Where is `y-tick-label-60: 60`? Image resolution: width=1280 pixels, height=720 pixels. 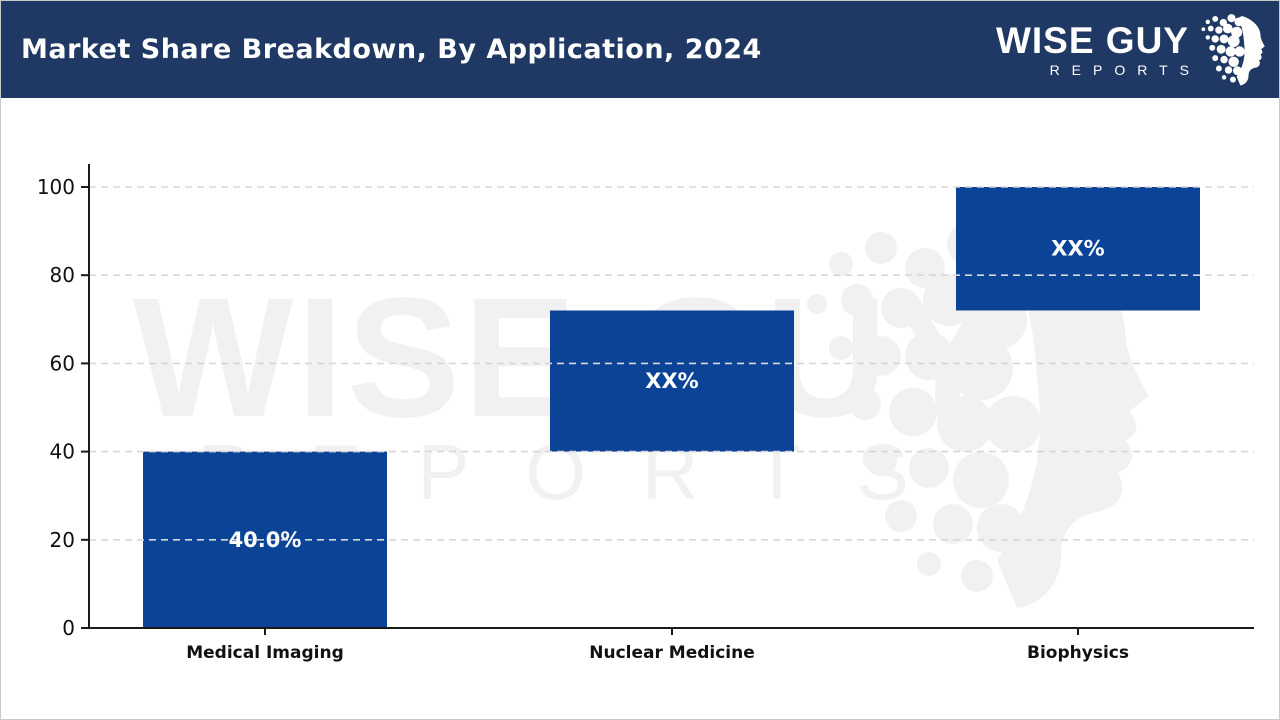
y-tick-label-60: 60 is located at coordinates (62, 363).